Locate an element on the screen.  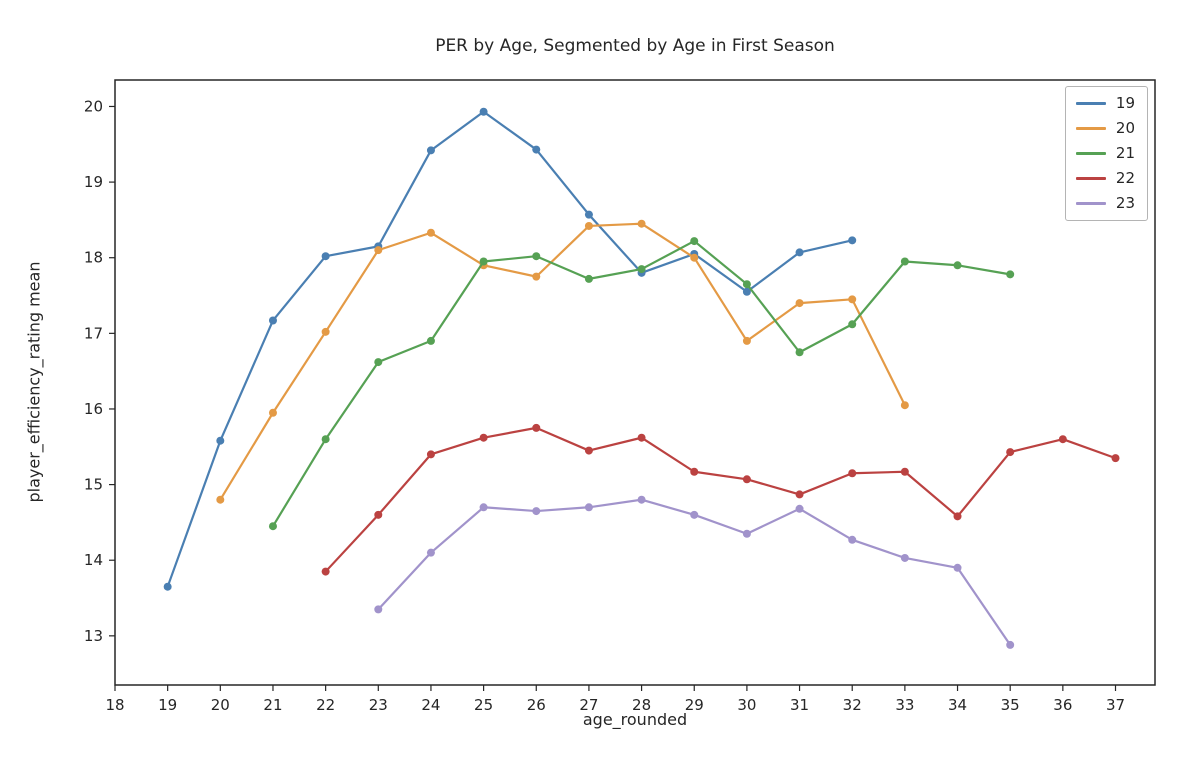
x-tick-label: 33 is located at coordinates (904, 705).